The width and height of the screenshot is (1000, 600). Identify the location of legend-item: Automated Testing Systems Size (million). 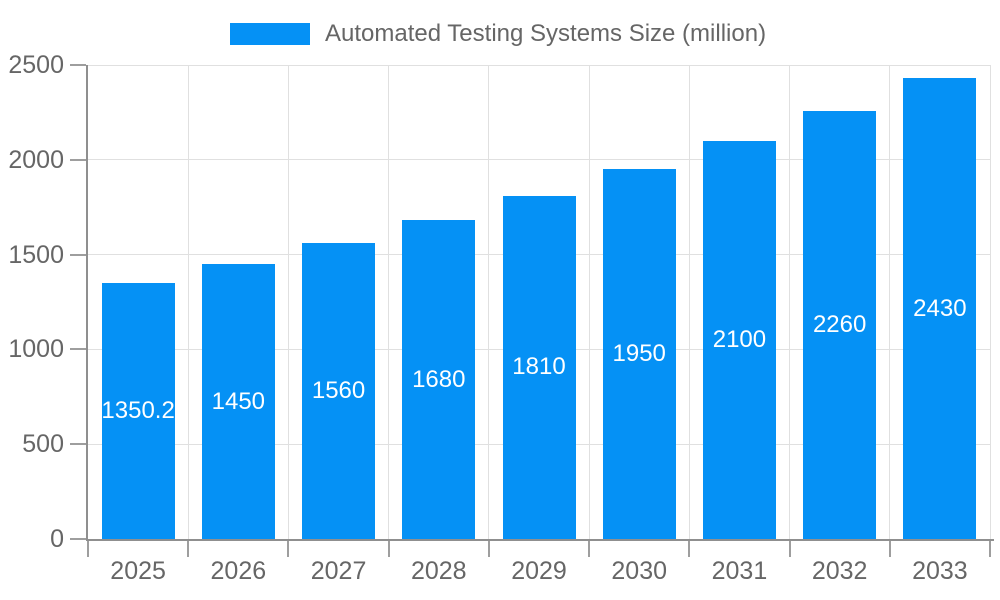
(498, 34).